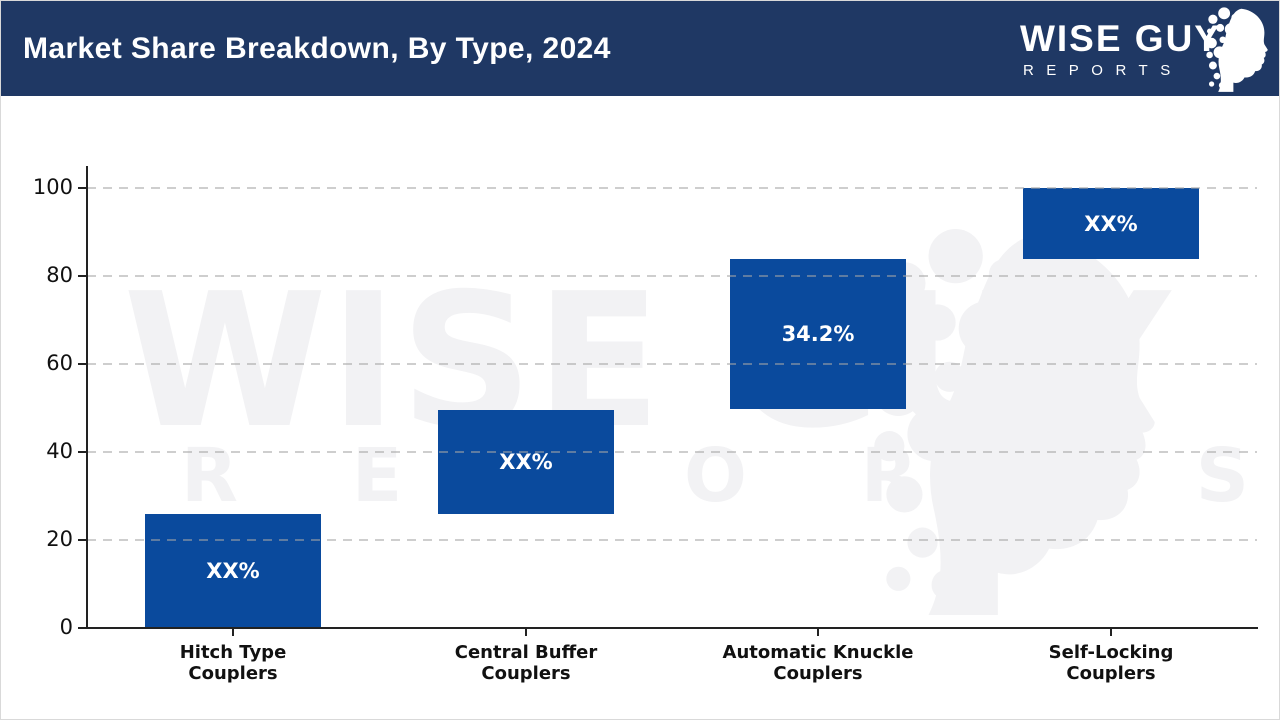  I want to click on brand-head-icon, so click(1237, 49).